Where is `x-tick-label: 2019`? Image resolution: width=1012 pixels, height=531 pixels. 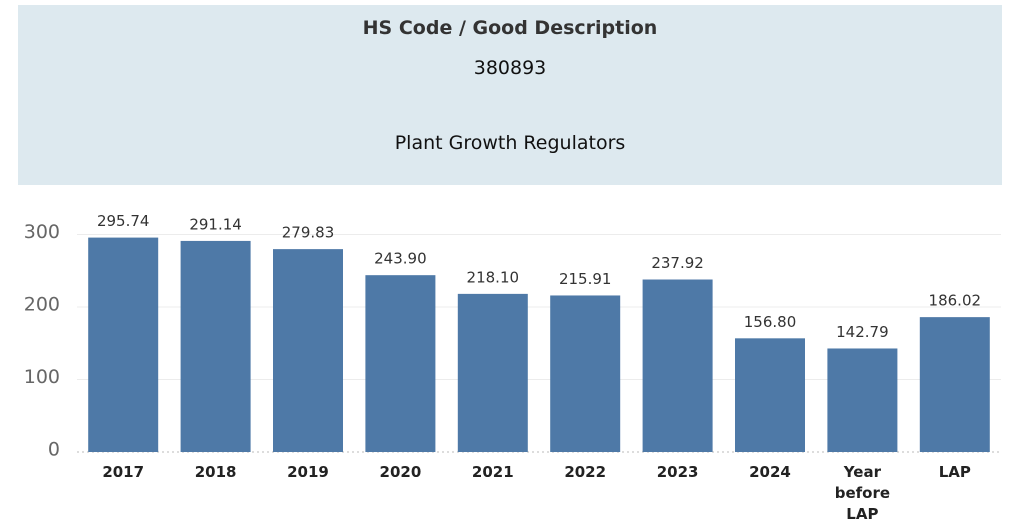 x-tick-label: 2019 is located at coordinates (308, 472).